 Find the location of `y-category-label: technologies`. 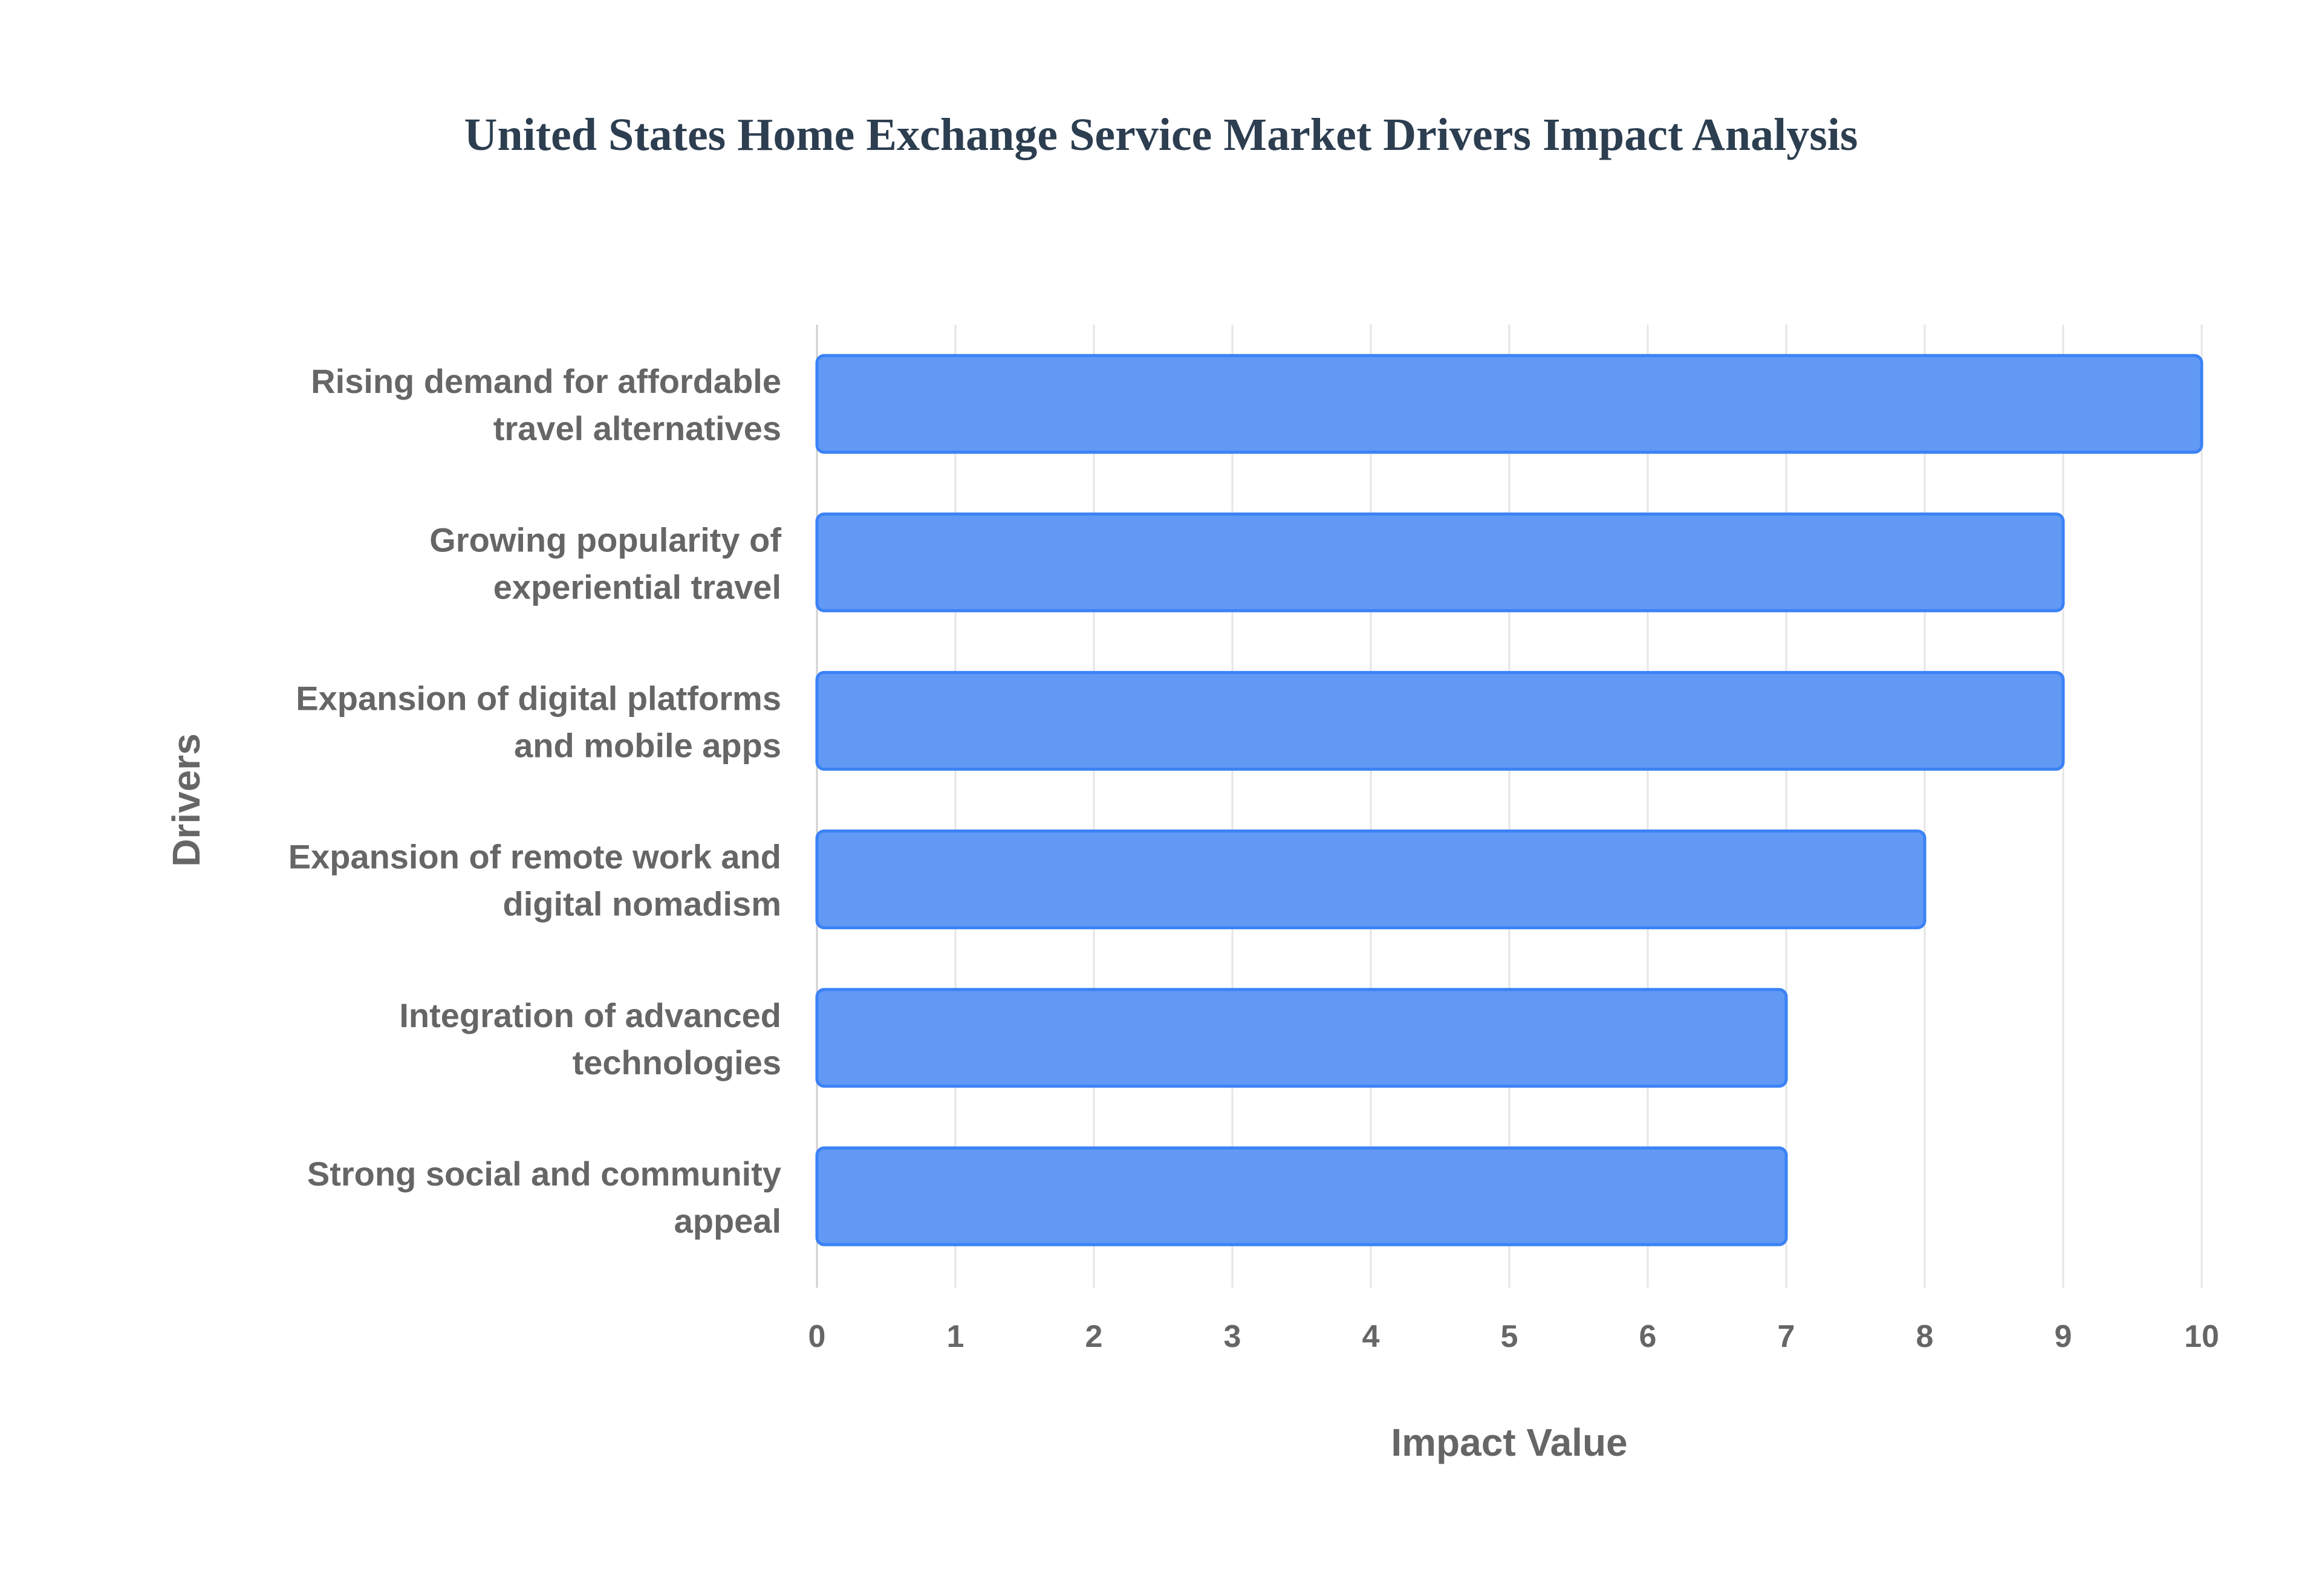

y-category-label: technologies is located at coordinates (677, 1062).